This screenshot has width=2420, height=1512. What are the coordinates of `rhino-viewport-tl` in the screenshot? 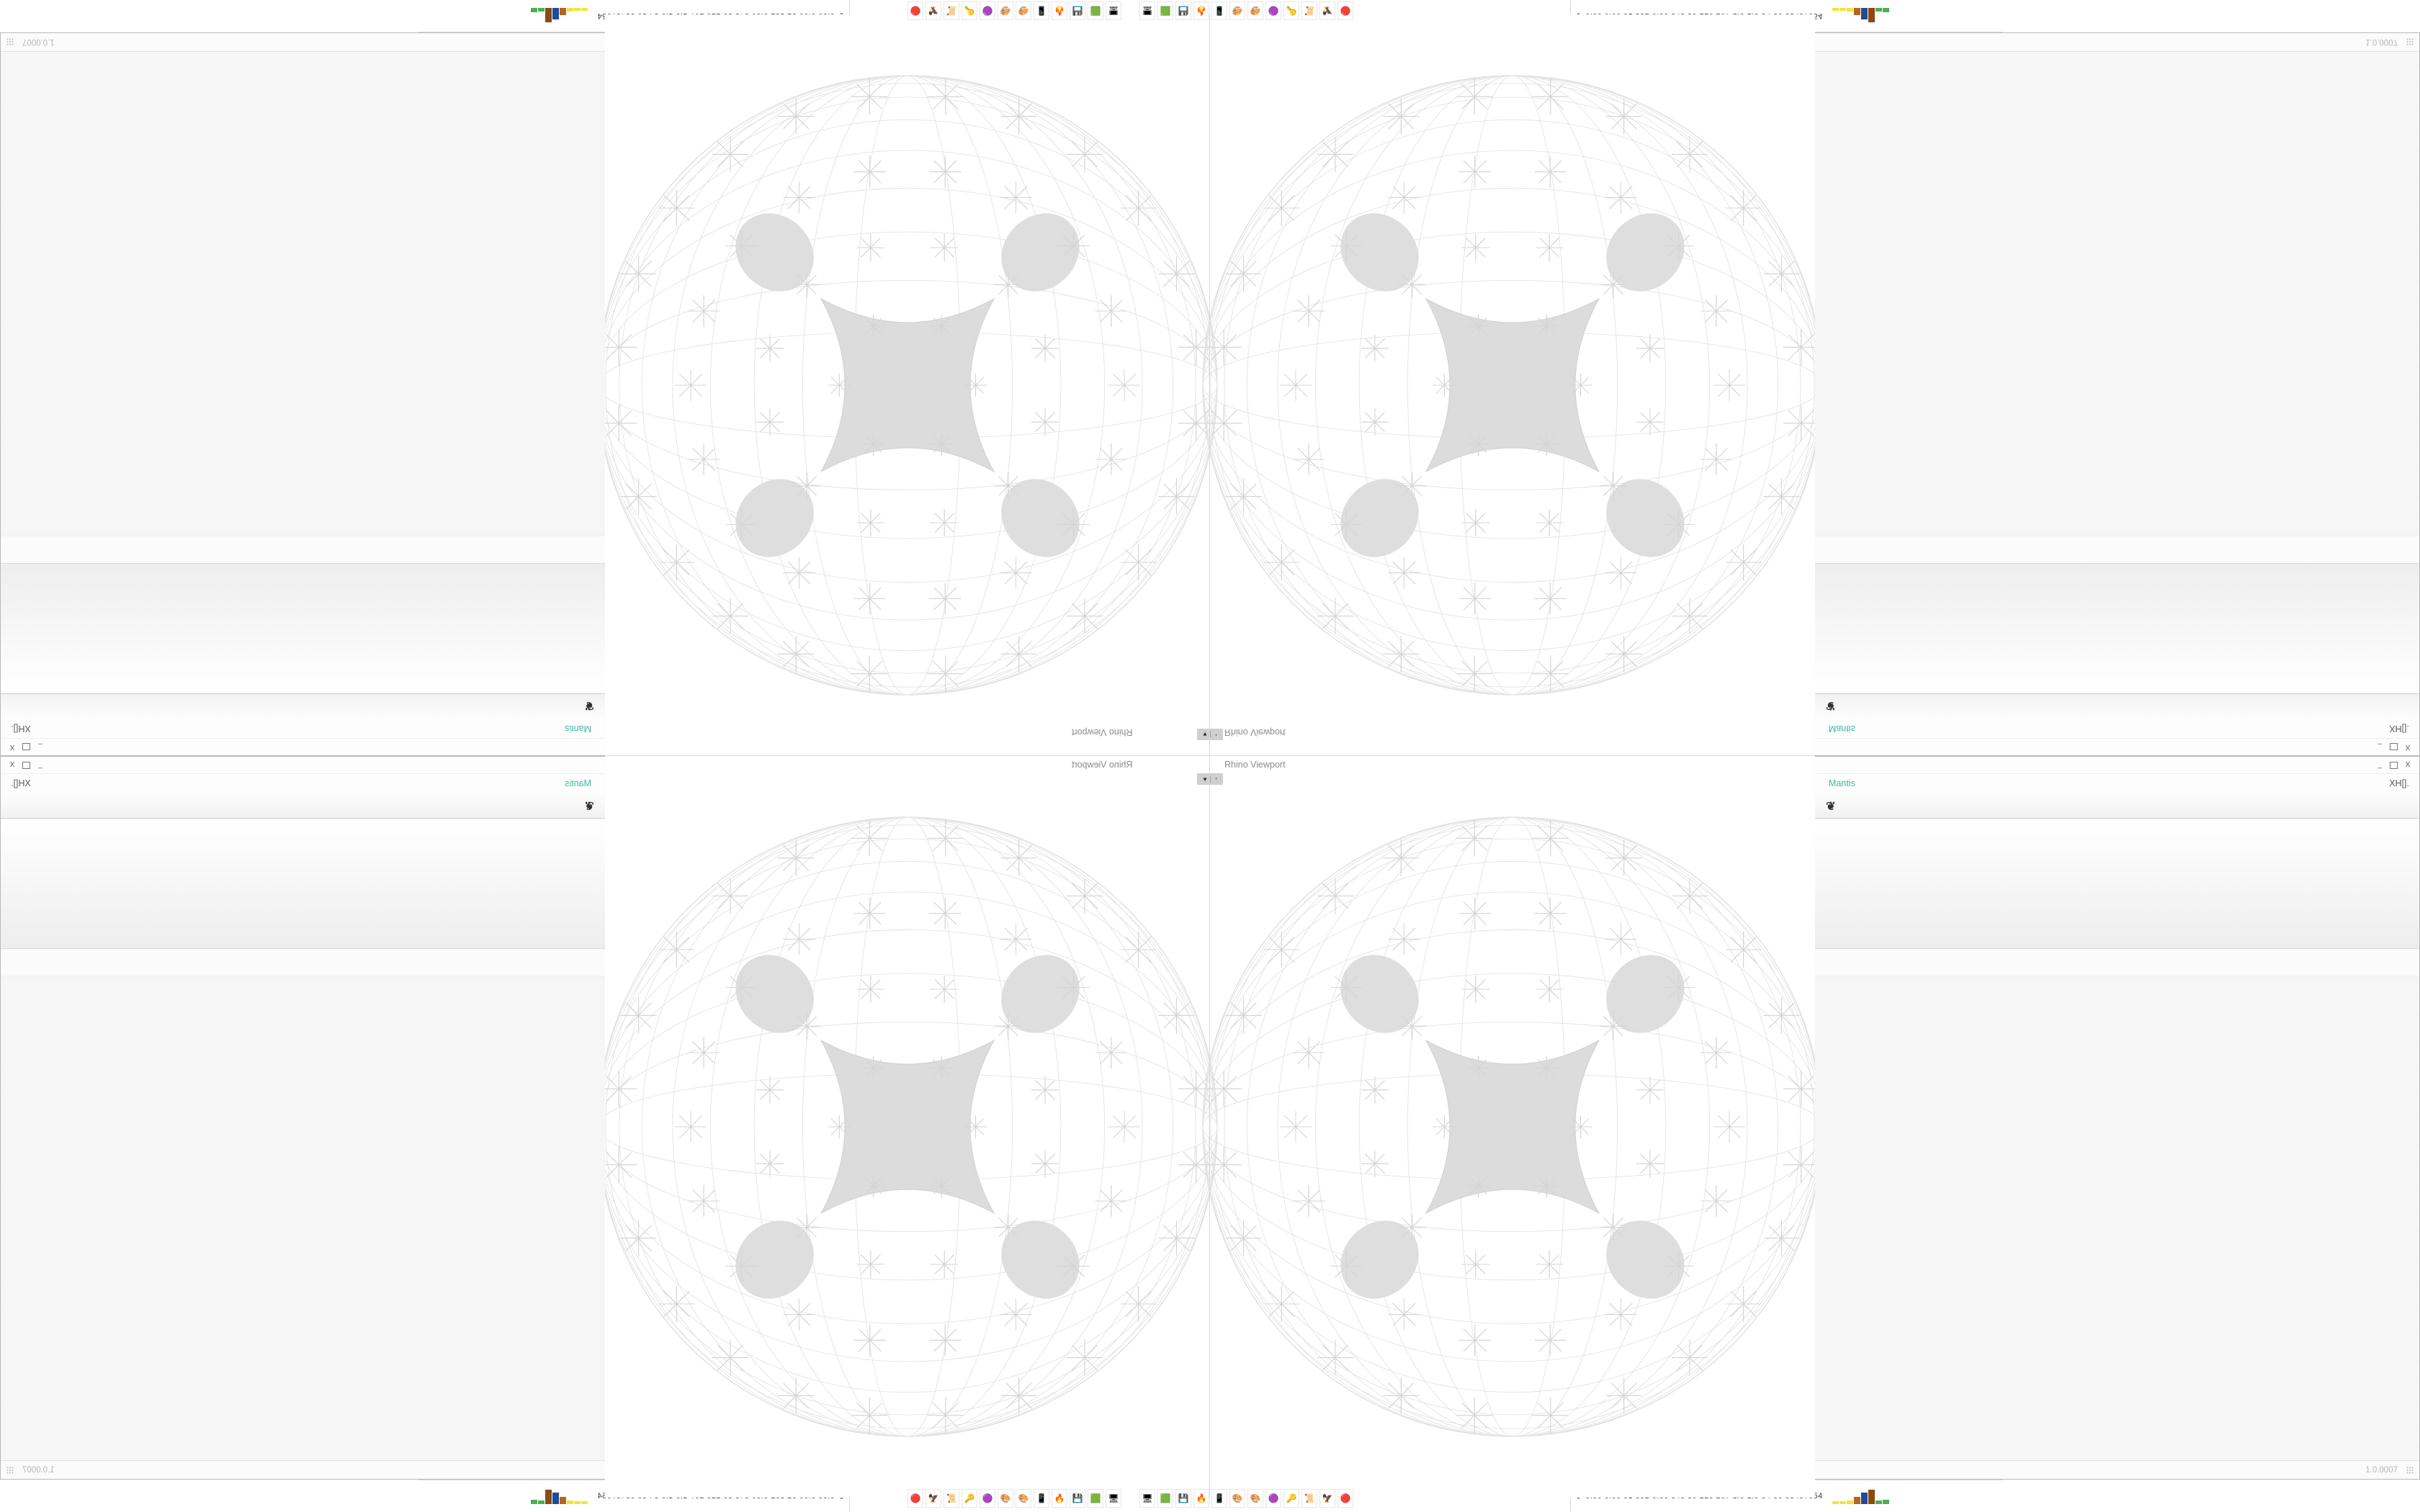 It's located at (907, 385).